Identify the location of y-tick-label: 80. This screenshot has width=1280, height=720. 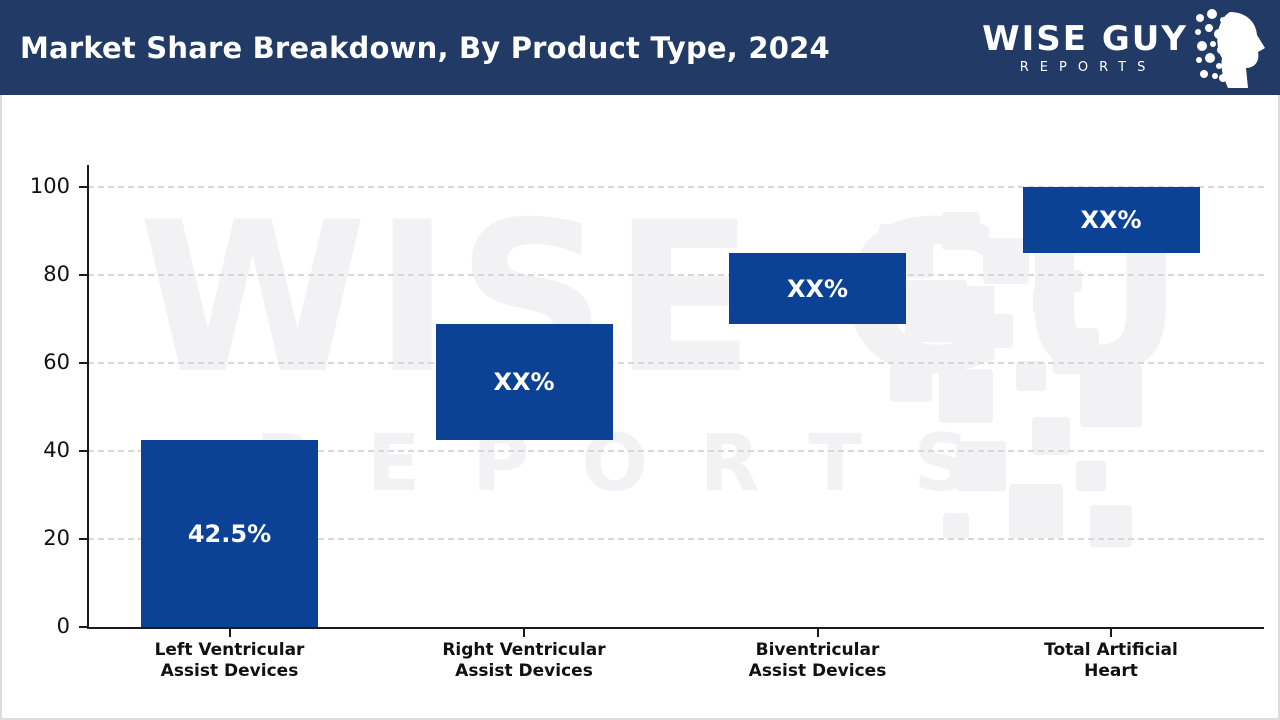
(56, 274).